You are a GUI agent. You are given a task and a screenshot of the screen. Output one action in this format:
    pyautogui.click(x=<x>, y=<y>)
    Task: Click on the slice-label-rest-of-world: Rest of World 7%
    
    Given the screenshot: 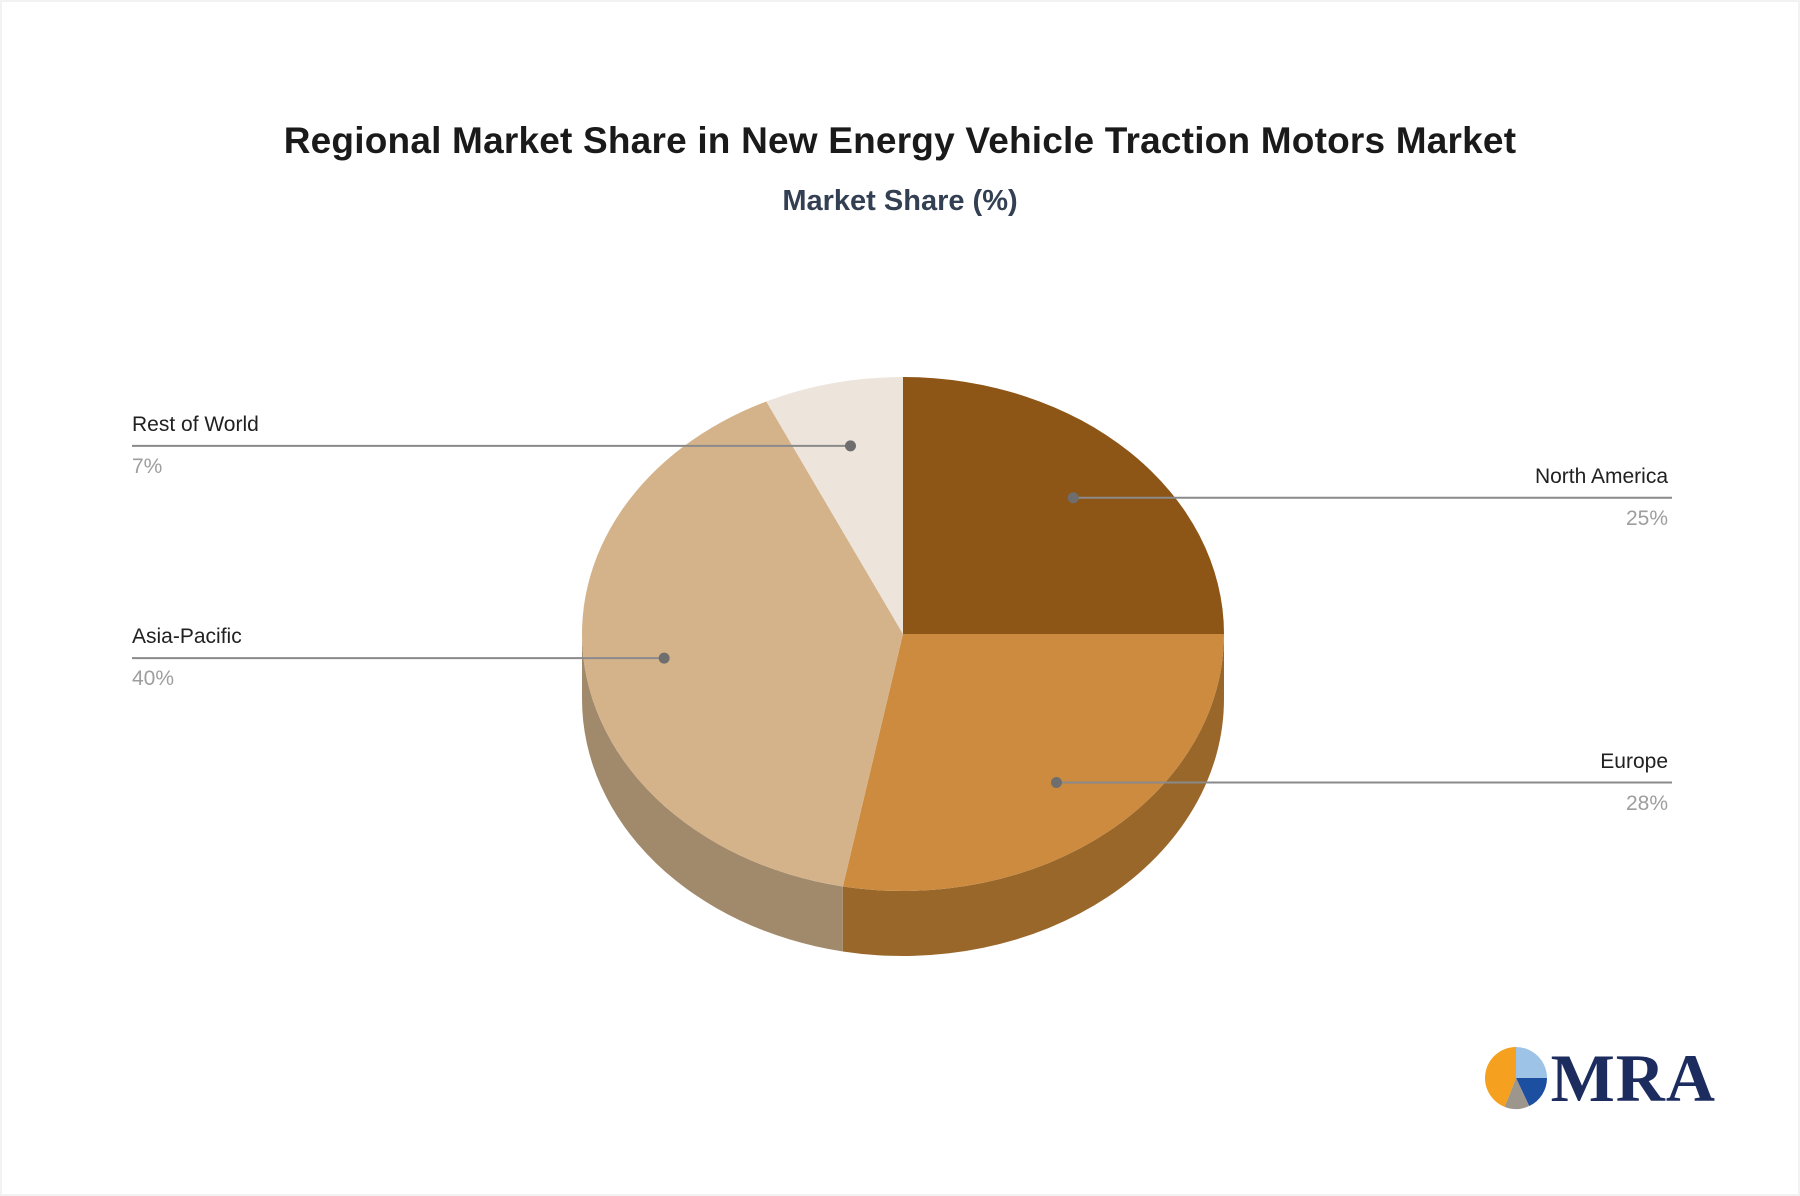 What is the action you would take?
    pyautogui.click(x=195, y=446)
    